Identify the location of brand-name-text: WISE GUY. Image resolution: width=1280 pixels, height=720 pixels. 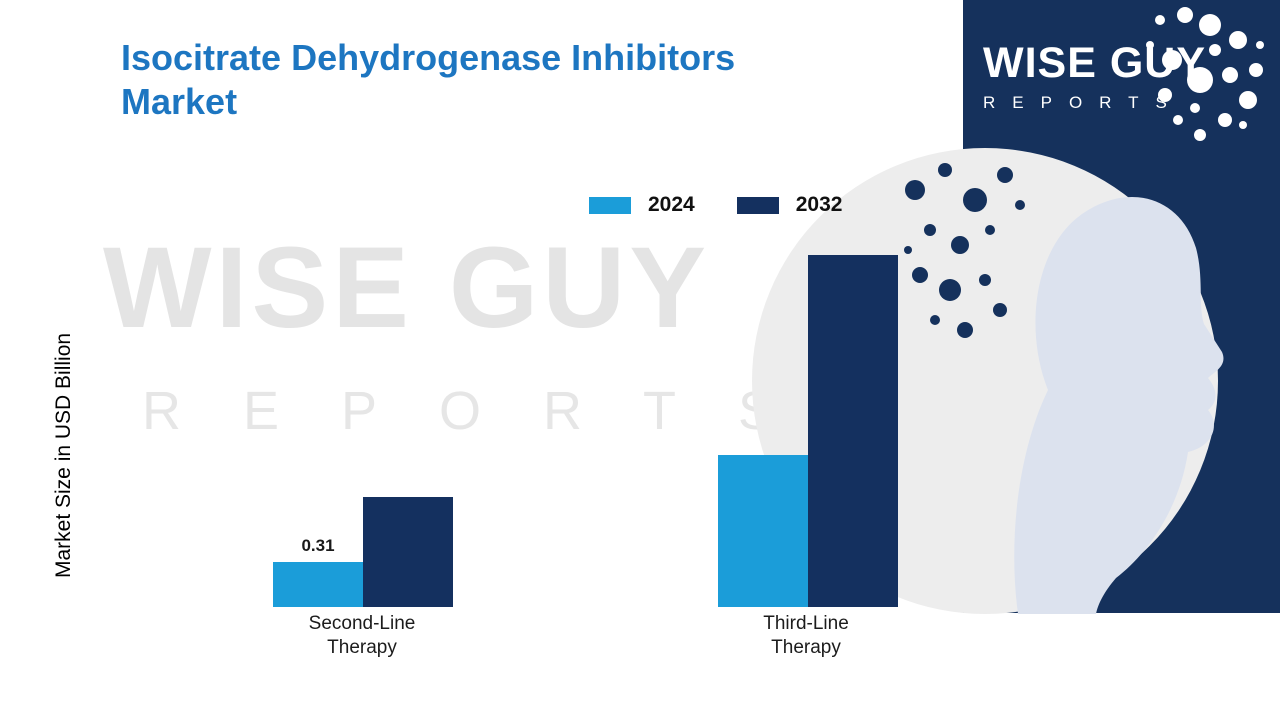
(1095, 63).